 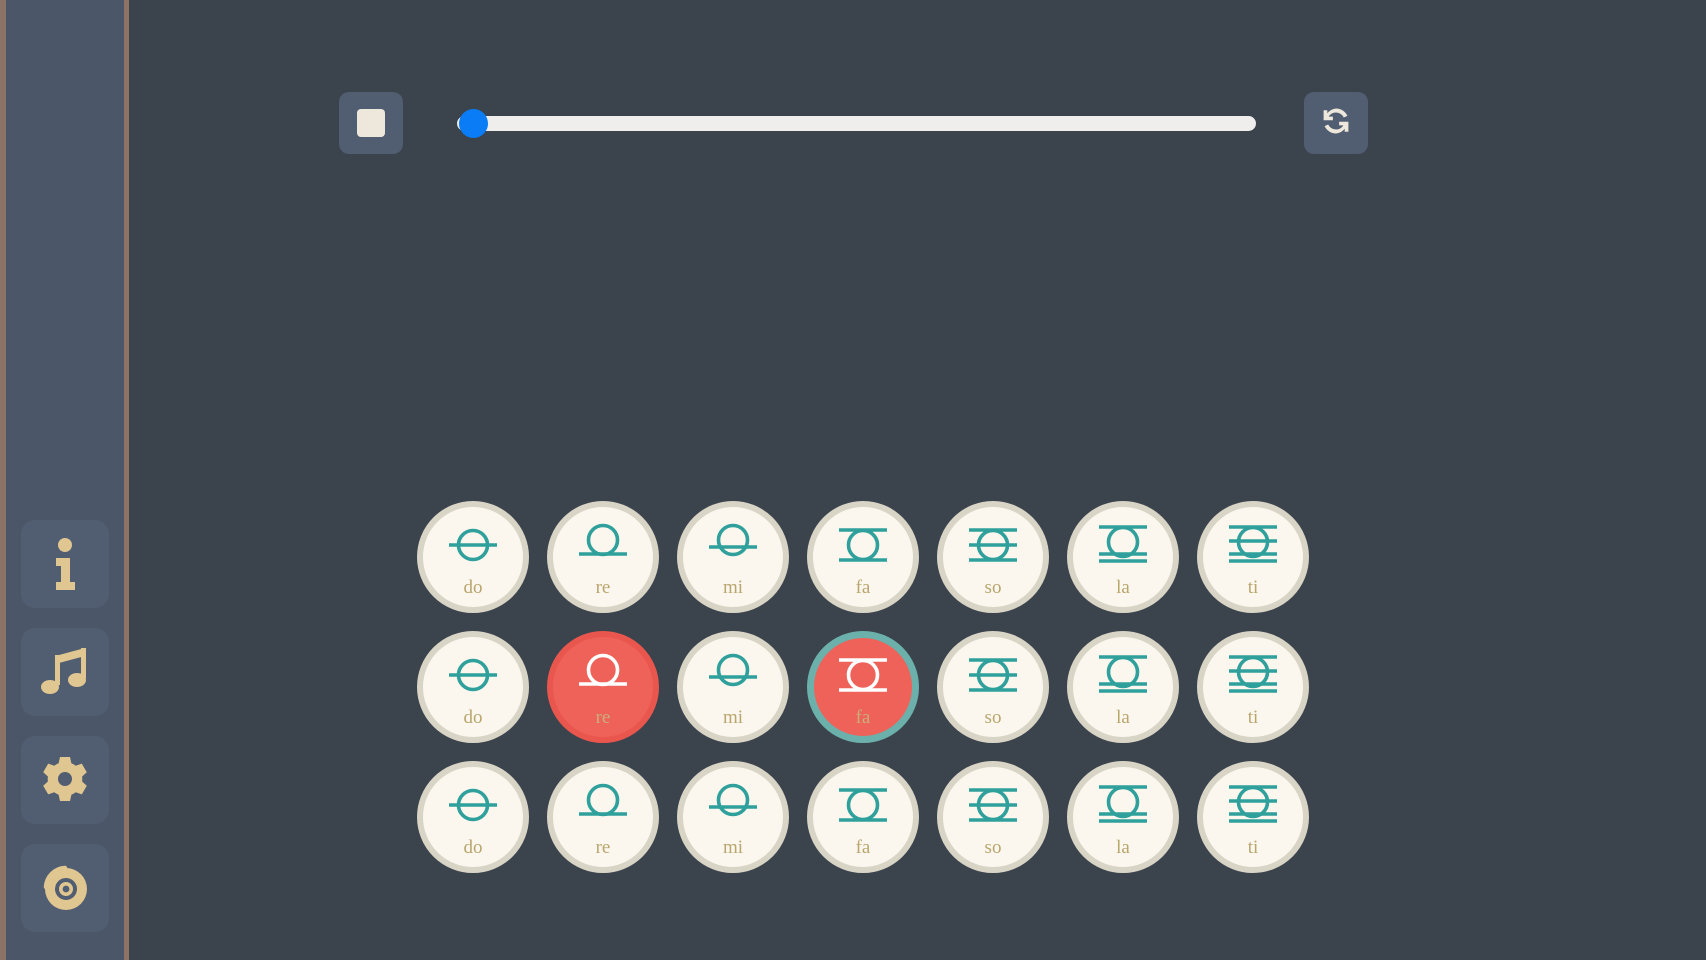 I want to click on slider-track, so click(x=856, y=123).